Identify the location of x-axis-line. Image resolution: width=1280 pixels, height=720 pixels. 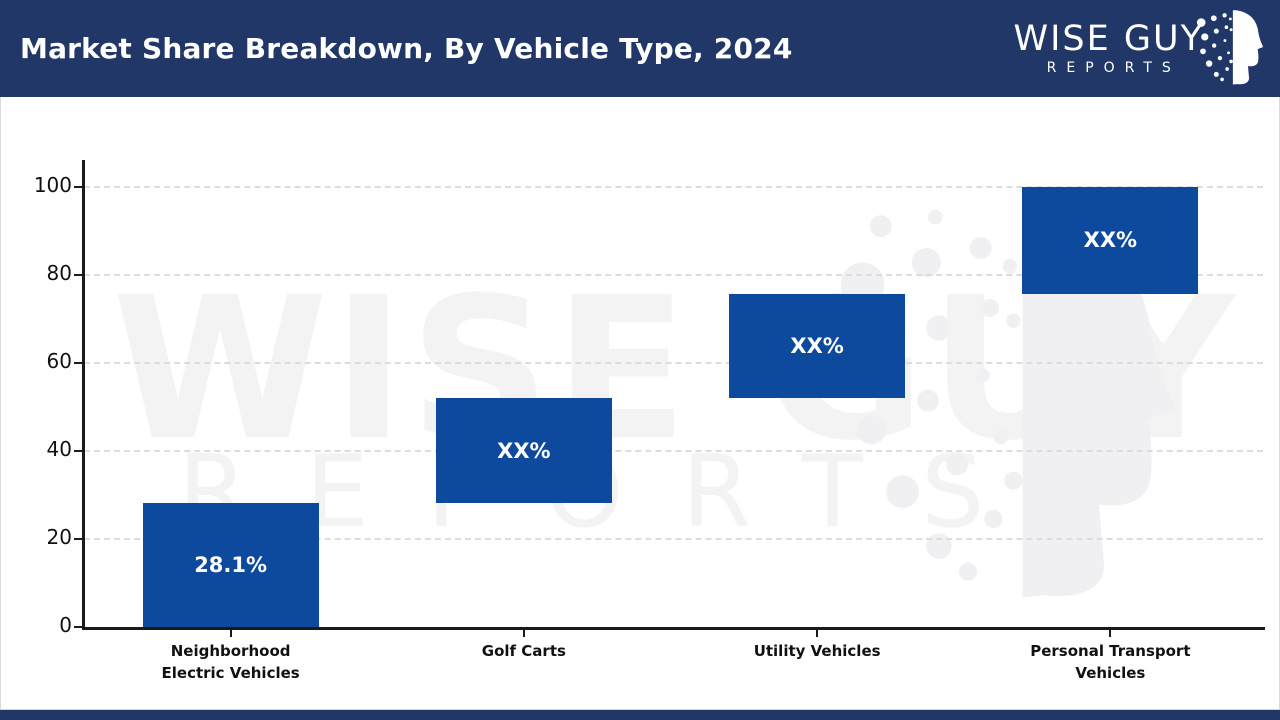
(673, 628).